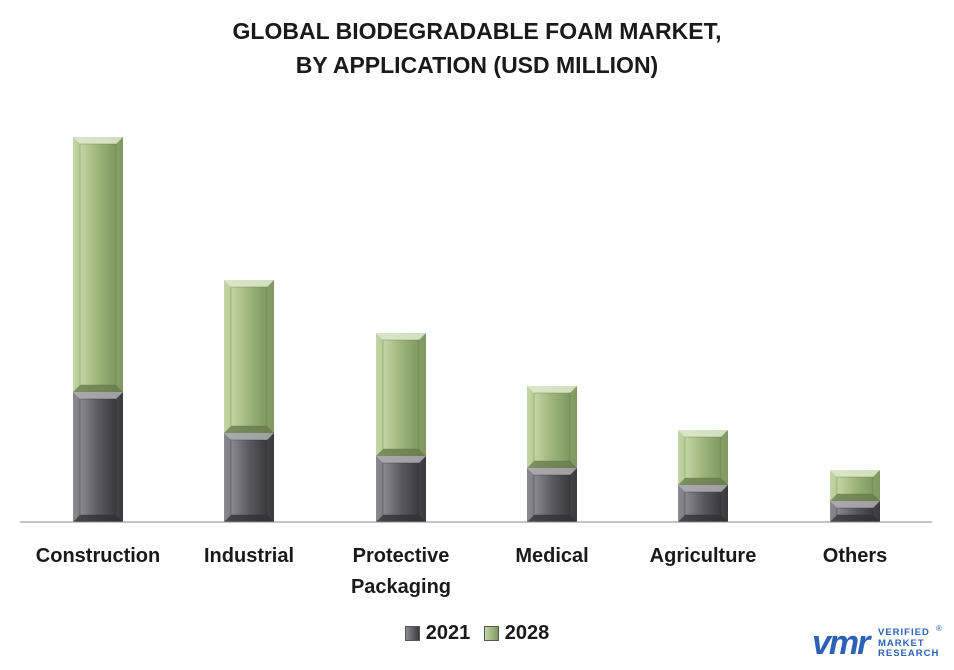 The width and height of the screenshot is (954, 670). I want to click on legend: 2021 2028, so click(477, 634).